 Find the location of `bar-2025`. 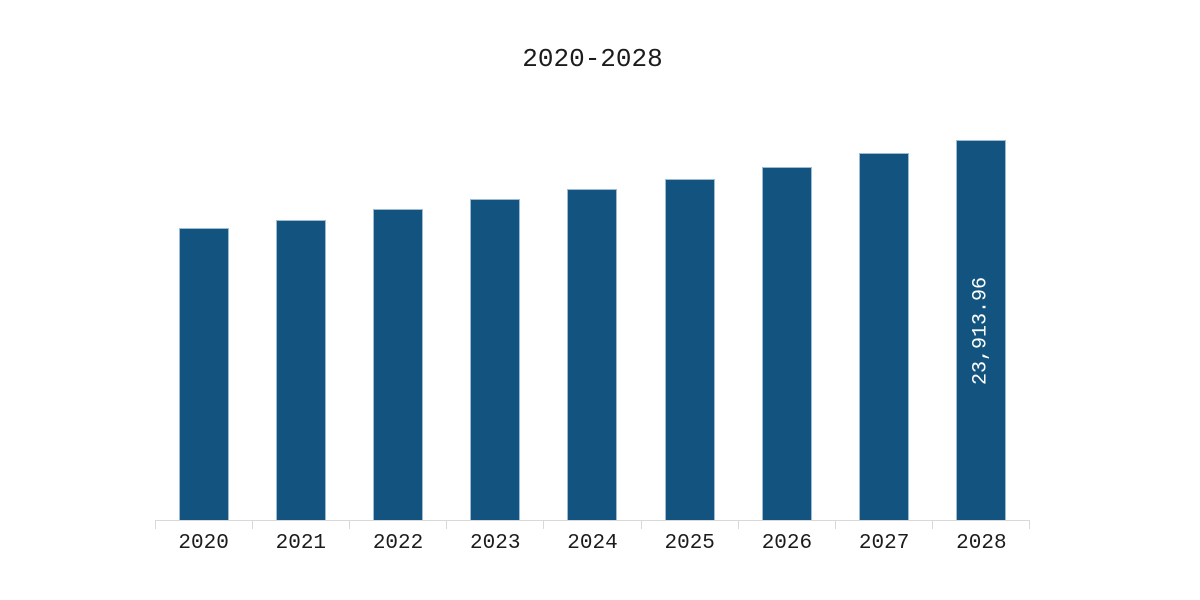

bar-2025 is located at coordinates (689, 349).